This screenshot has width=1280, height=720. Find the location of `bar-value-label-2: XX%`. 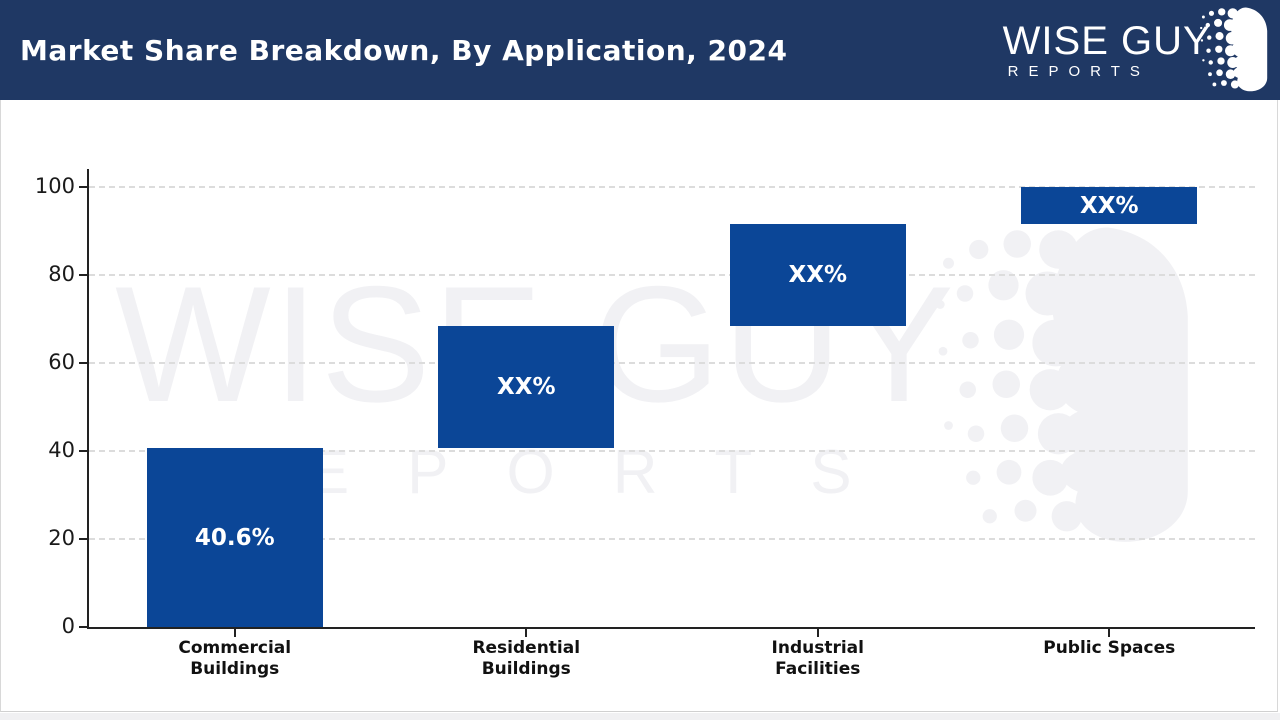

bar-value-label-2: XX% is located at coordinates (526, 386).